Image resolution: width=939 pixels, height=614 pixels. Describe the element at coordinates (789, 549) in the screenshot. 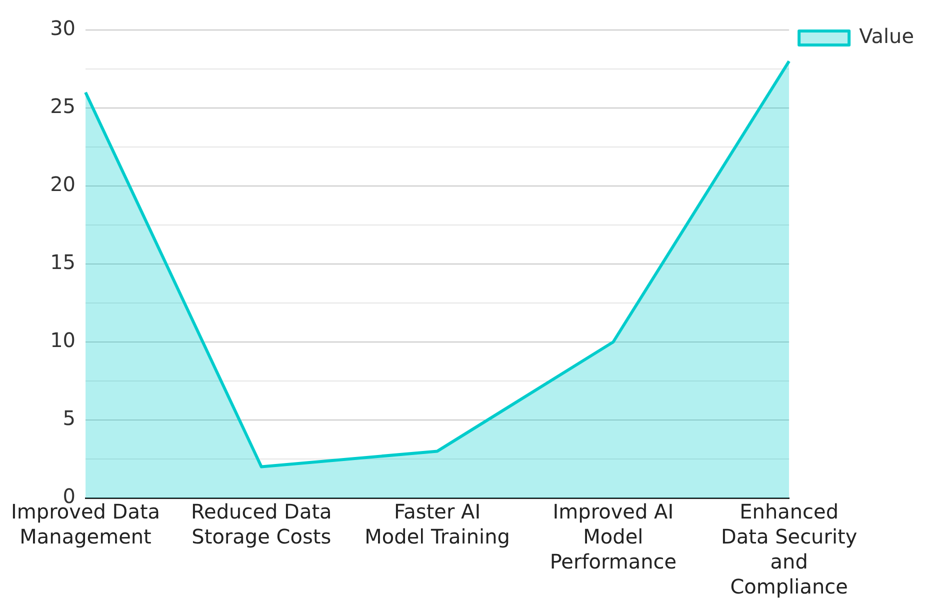

I see `x-tick-label: Enhanced Data Security and Compliance` at that location.